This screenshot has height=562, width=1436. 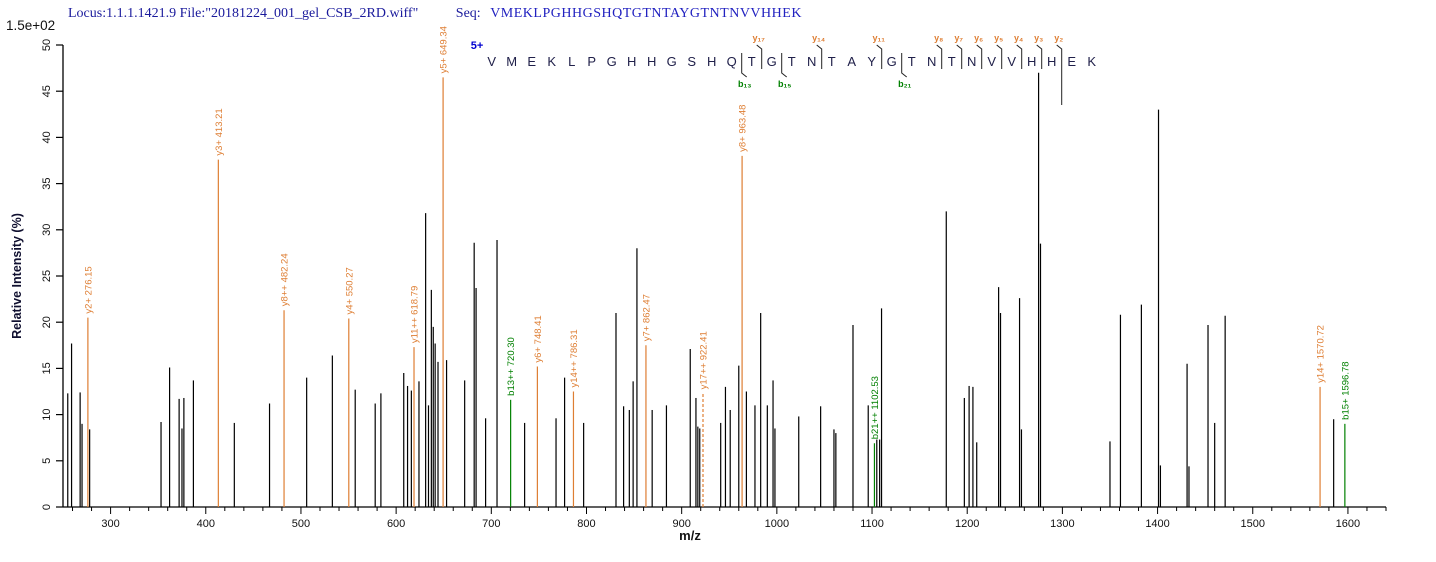 What do you see at coordinates (958, 38) in the screenshot?
I see `y-ion-cut-label: y₇` at bounding box center [958, 38].